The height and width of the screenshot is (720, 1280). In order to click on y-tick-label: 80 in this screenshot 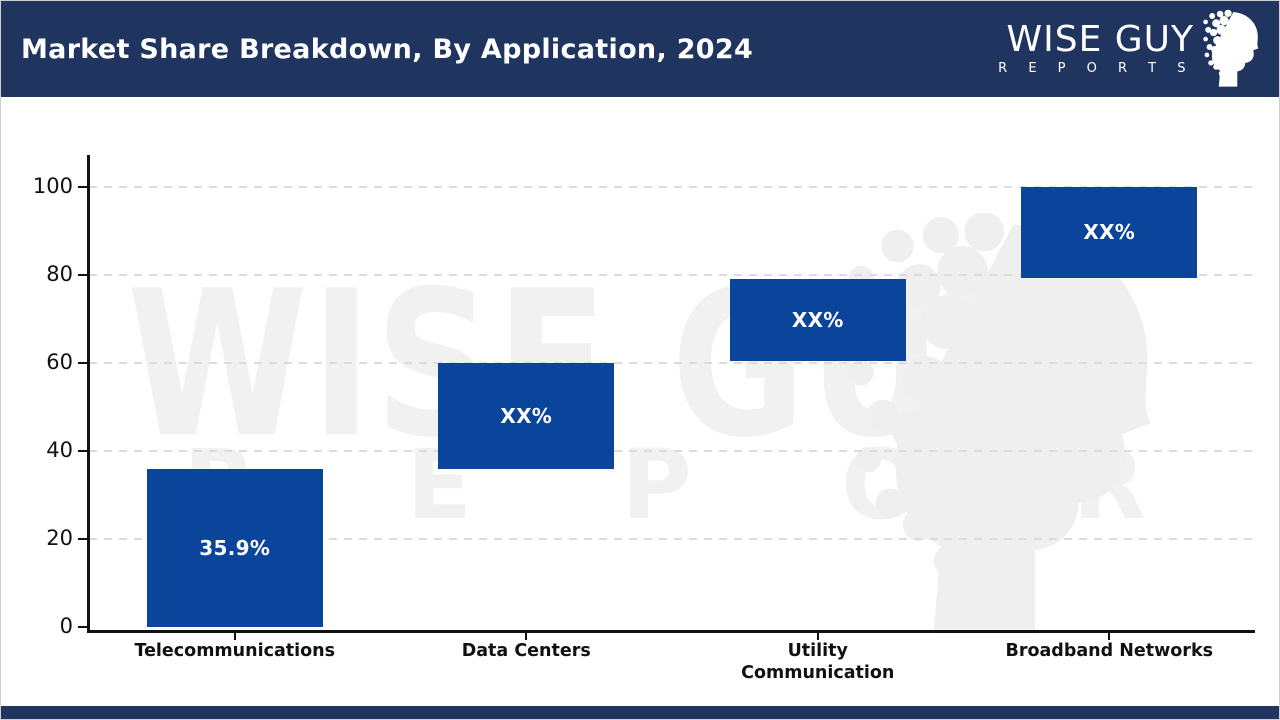, I will do `click(59, 274)`.